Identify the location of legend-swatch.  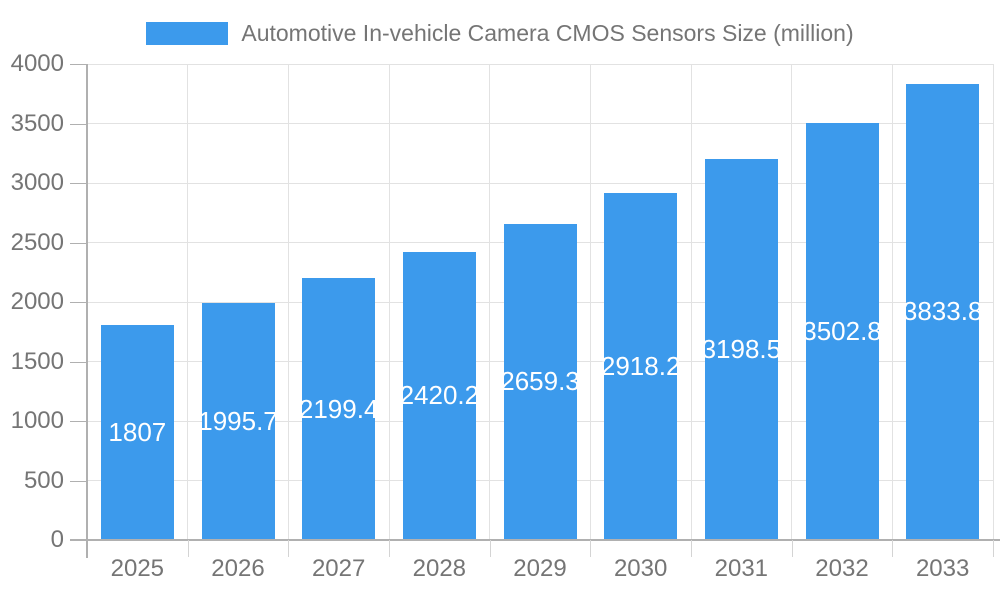
(187, 33).